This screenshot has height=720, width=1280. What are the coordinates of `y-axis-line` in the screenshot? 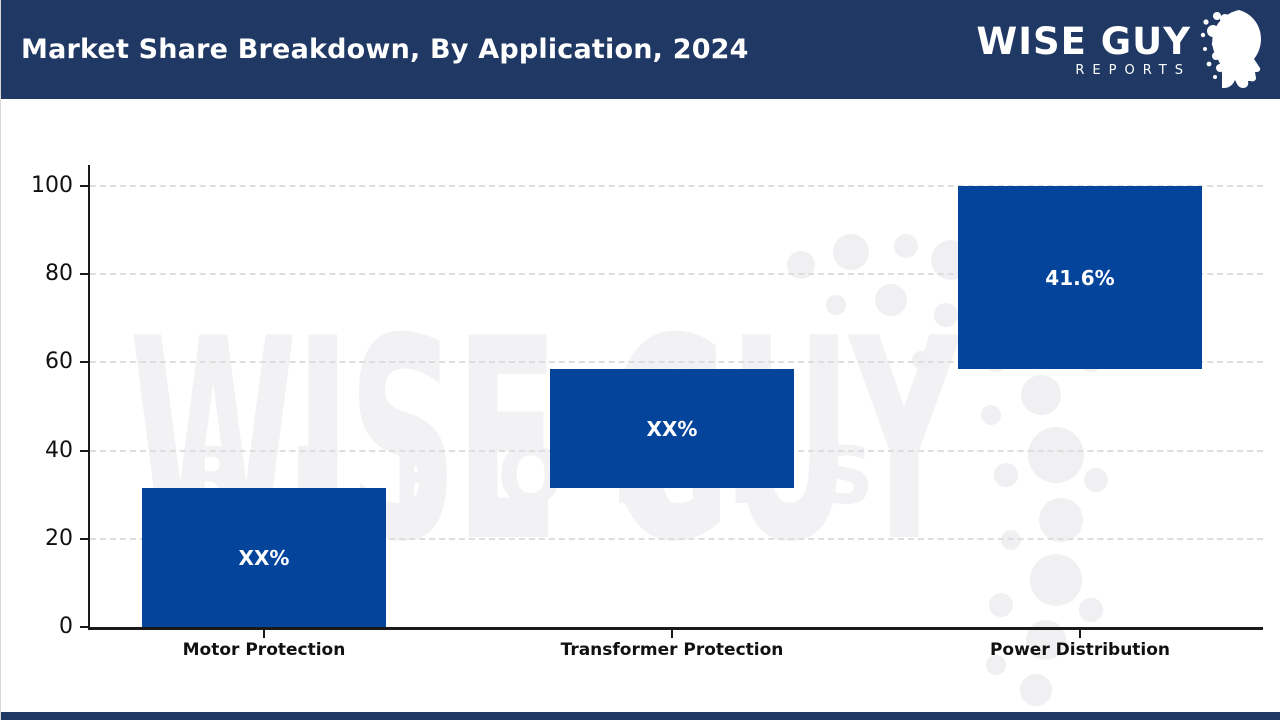 It's located at (89, 397).